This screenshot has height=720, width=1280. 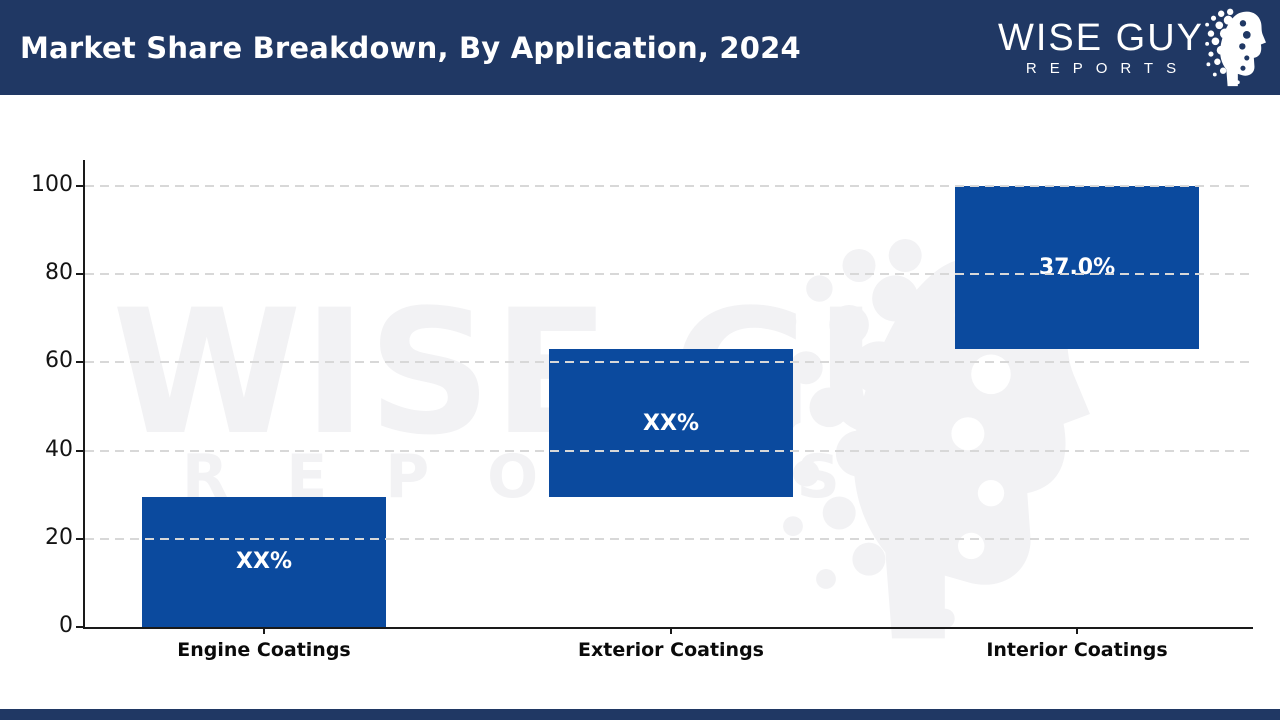 I want to click on x-tick-mark-exterior-coatings, so click(x=671, y=630).